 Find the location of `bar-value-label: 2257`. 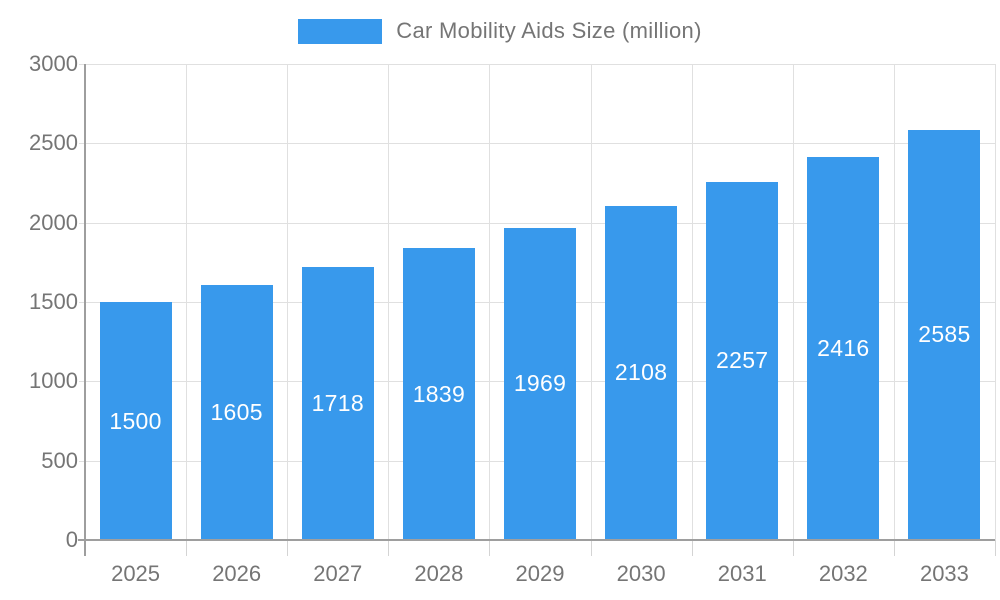

bar-value-label: 2257 is located at coordinates (742, 360).